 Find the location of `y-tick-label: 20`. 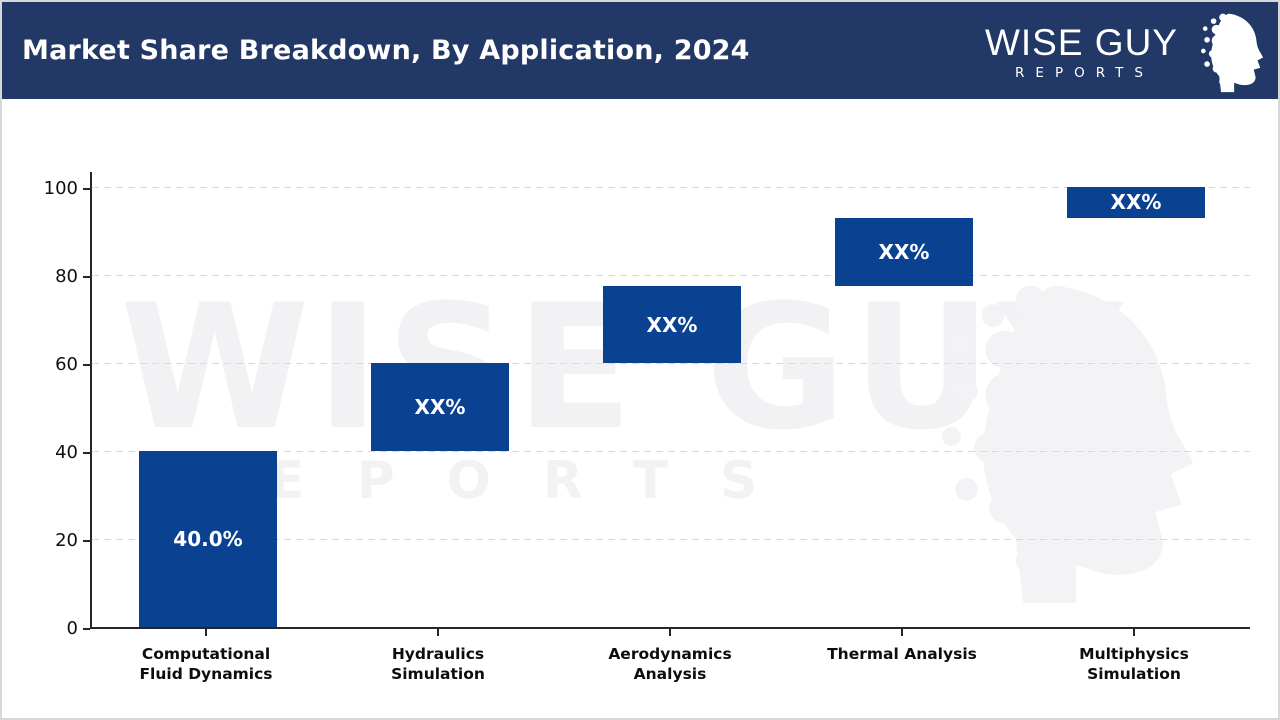

y-tick-label: 20 is located at coordinates (66, 540).